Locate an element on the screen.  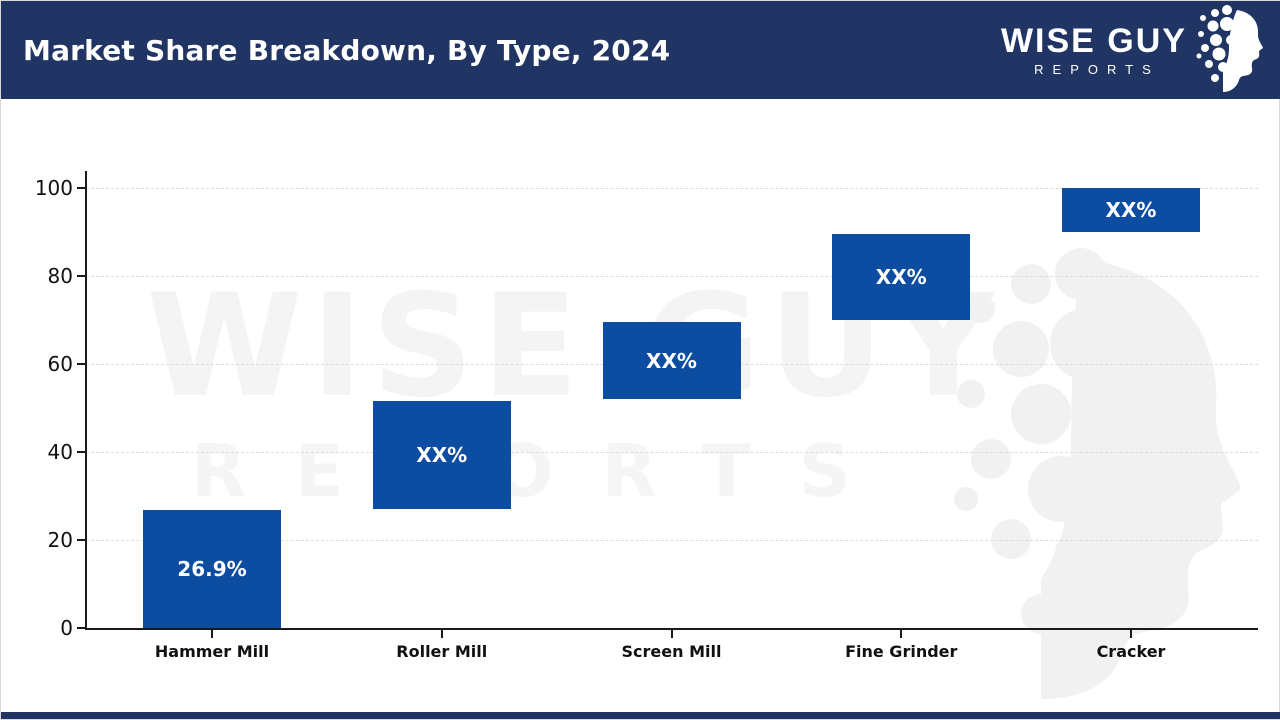
watermark-text-line2: REPORTS is located at coordinates (545, 471).